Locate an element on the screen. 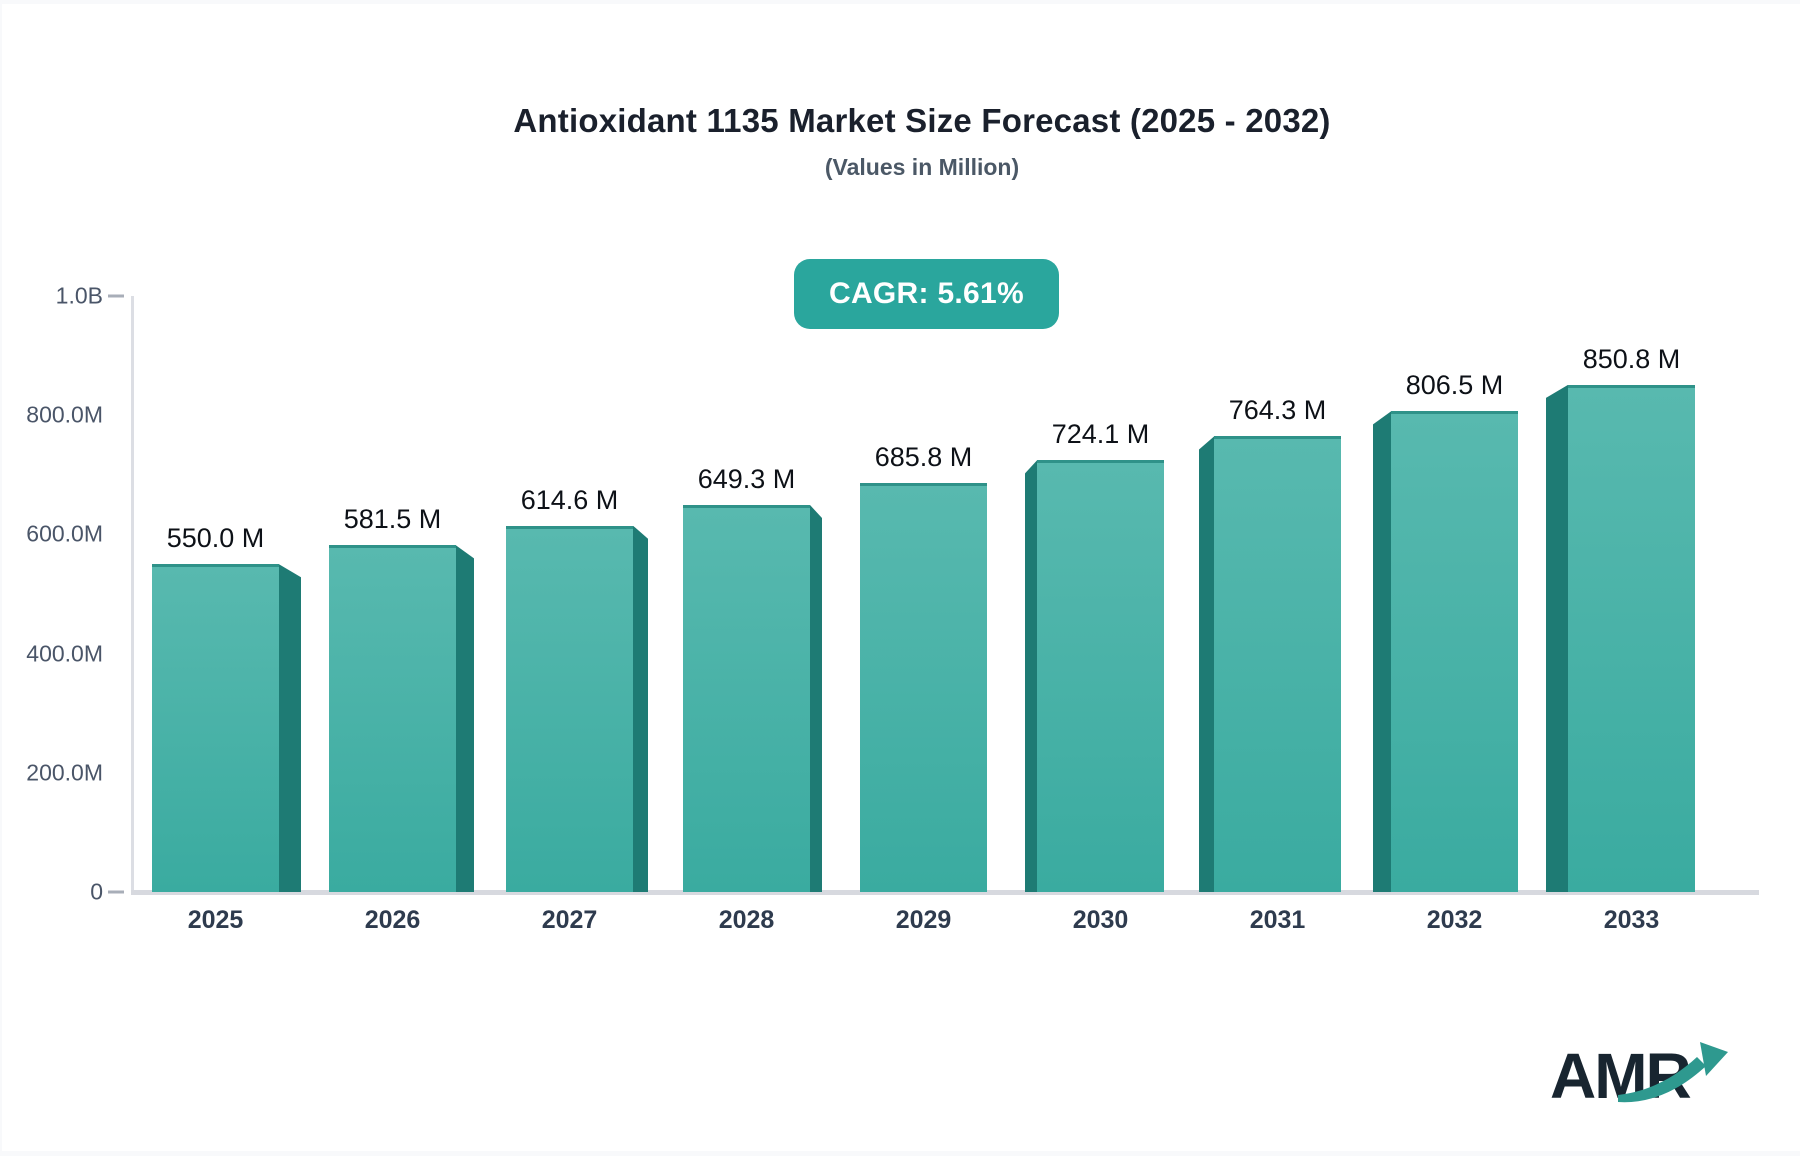 The height and width of the screenshot is (1156, 1800). bar-2025 is located at coordinates (215, 728).